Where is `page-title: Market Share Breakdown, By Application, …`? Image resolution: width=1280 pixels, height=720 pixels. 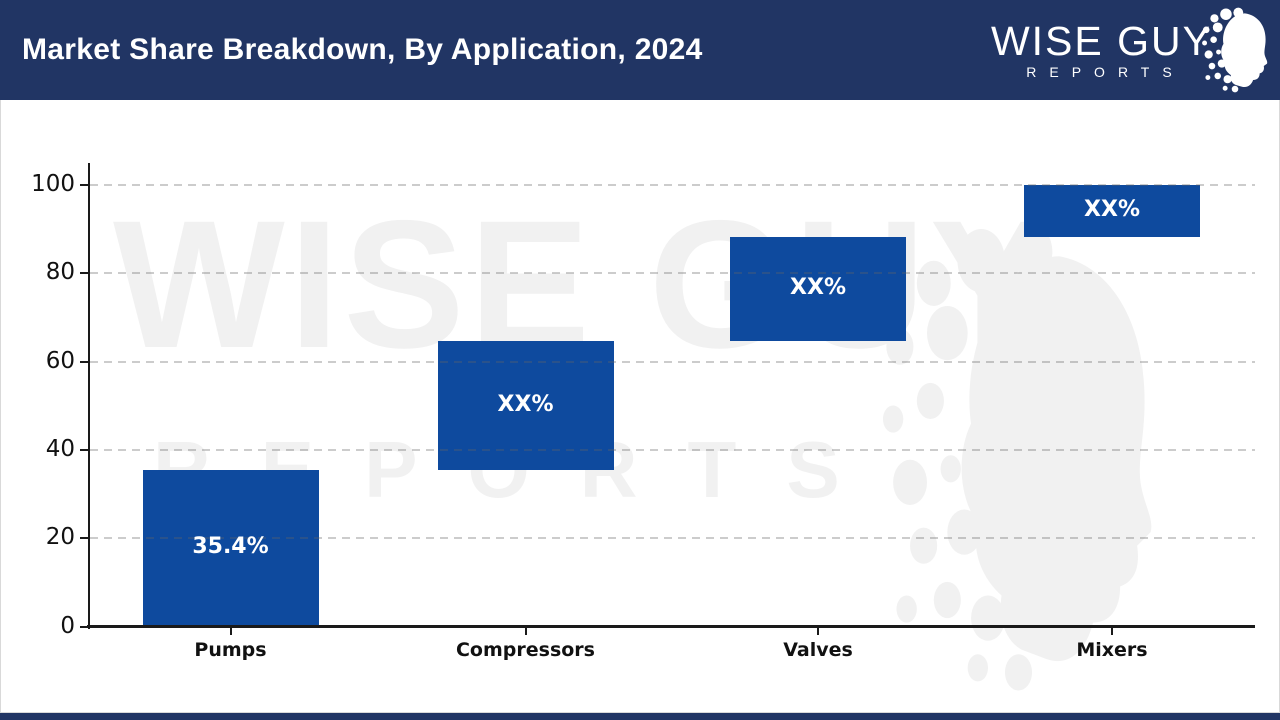 page-title: Market Share Breakdown, By Application, … is located at coordinates (362, 49).